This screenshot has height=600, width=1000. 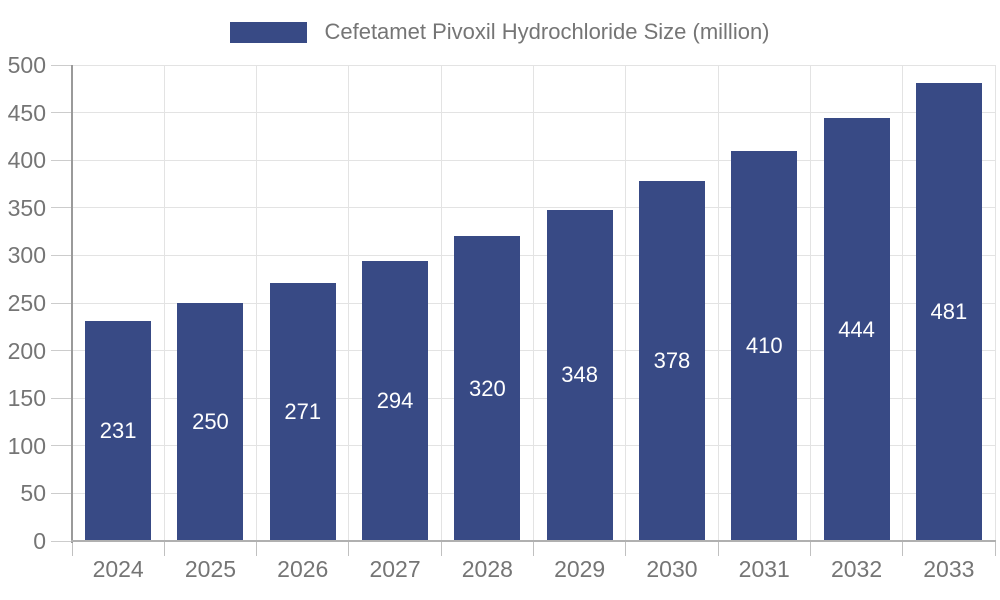 I want to click on bar-2033, so click(x=948, y=312).